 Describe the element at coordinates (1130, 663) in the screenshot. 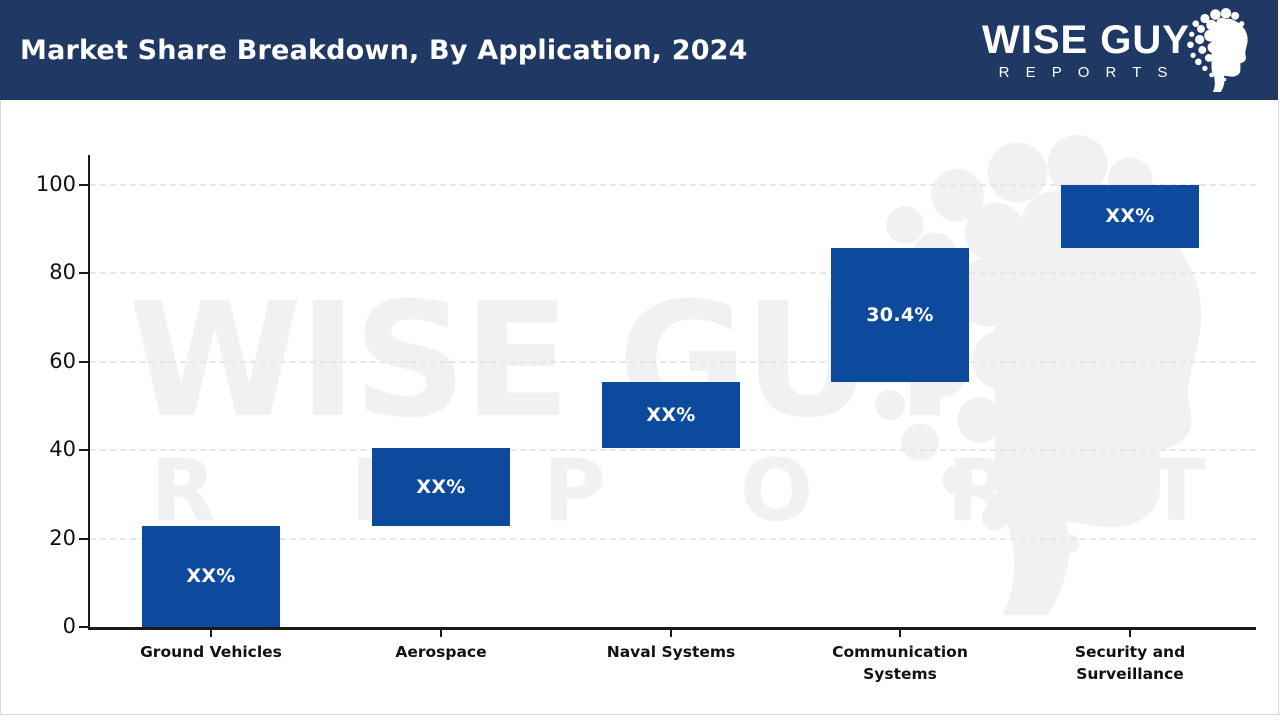

I see `x-category-label: Security and Surveillance` at that location.